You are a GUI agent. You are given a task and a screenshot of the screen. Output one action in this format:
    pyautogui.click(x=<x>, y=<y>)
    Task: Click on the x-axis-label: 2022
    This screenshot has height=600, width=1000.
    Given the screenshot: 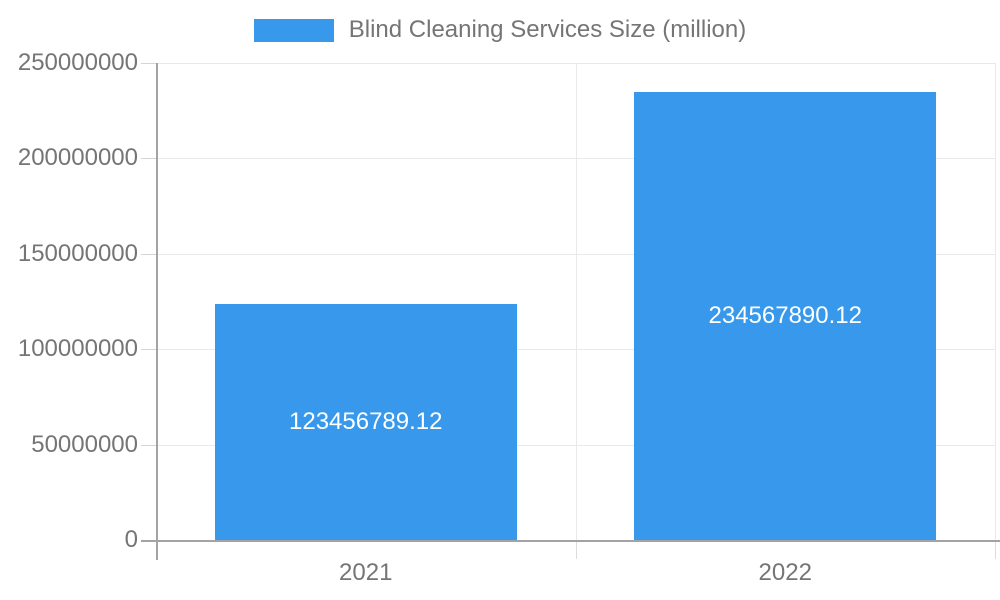 What is the action you would take?
    pyautogui.click(x=785, y=572)
    